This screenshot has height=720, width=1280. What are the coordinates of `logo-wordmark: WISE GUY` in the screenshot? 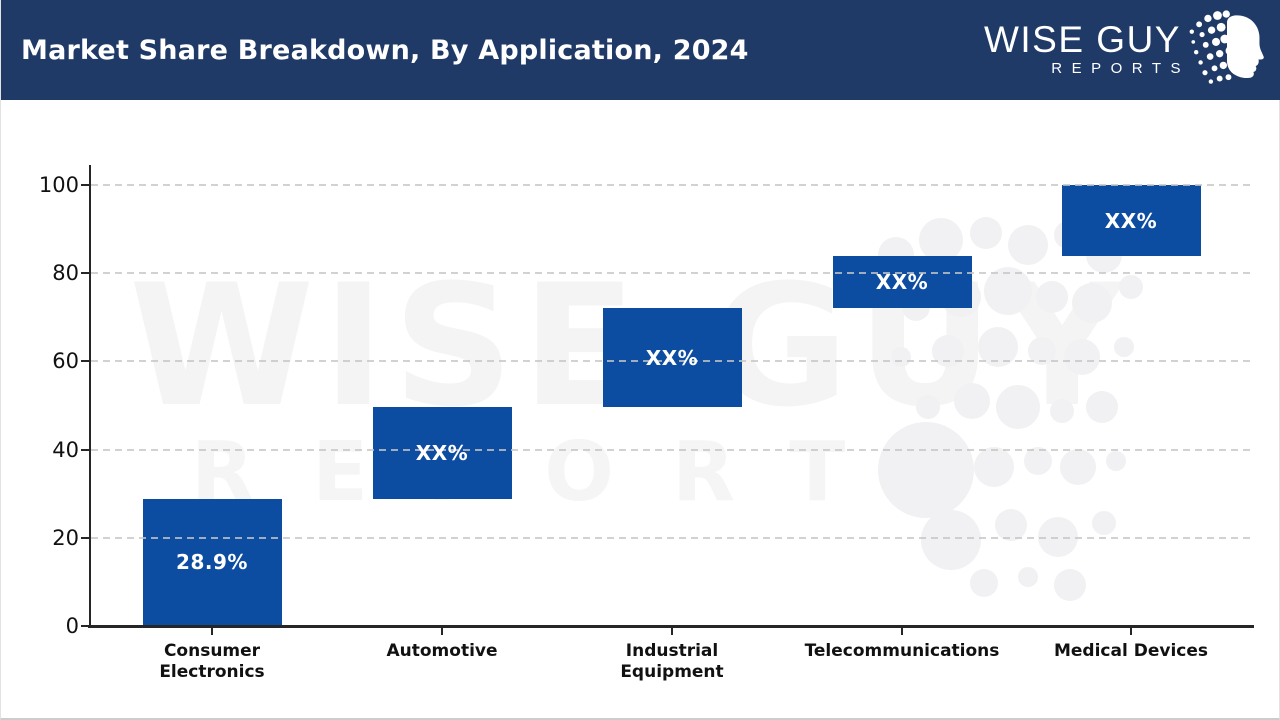 It's located at (1082, 39).